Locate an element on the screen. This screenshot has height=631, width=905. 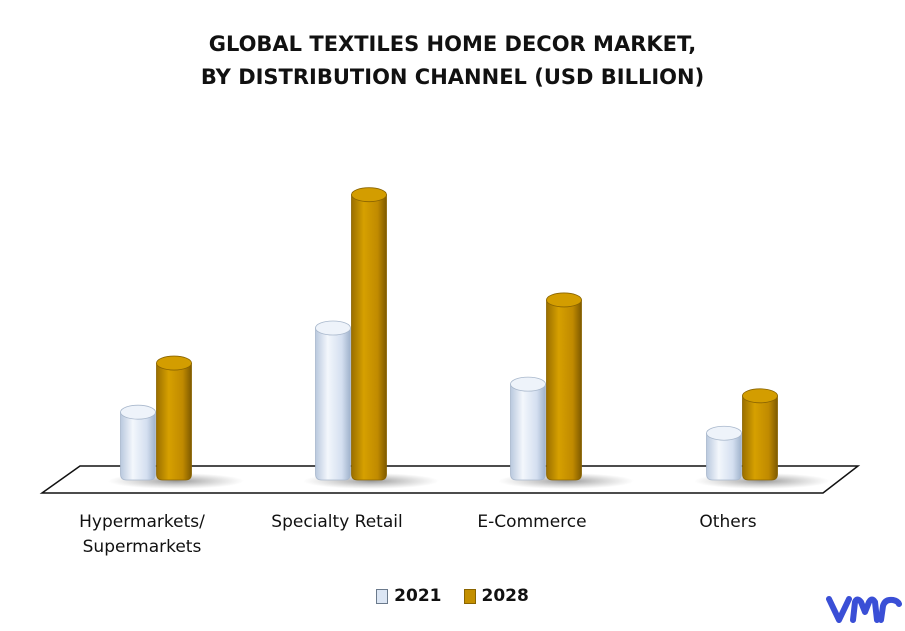
category-label: Specialty Retail is located at coordinates (337, 522).